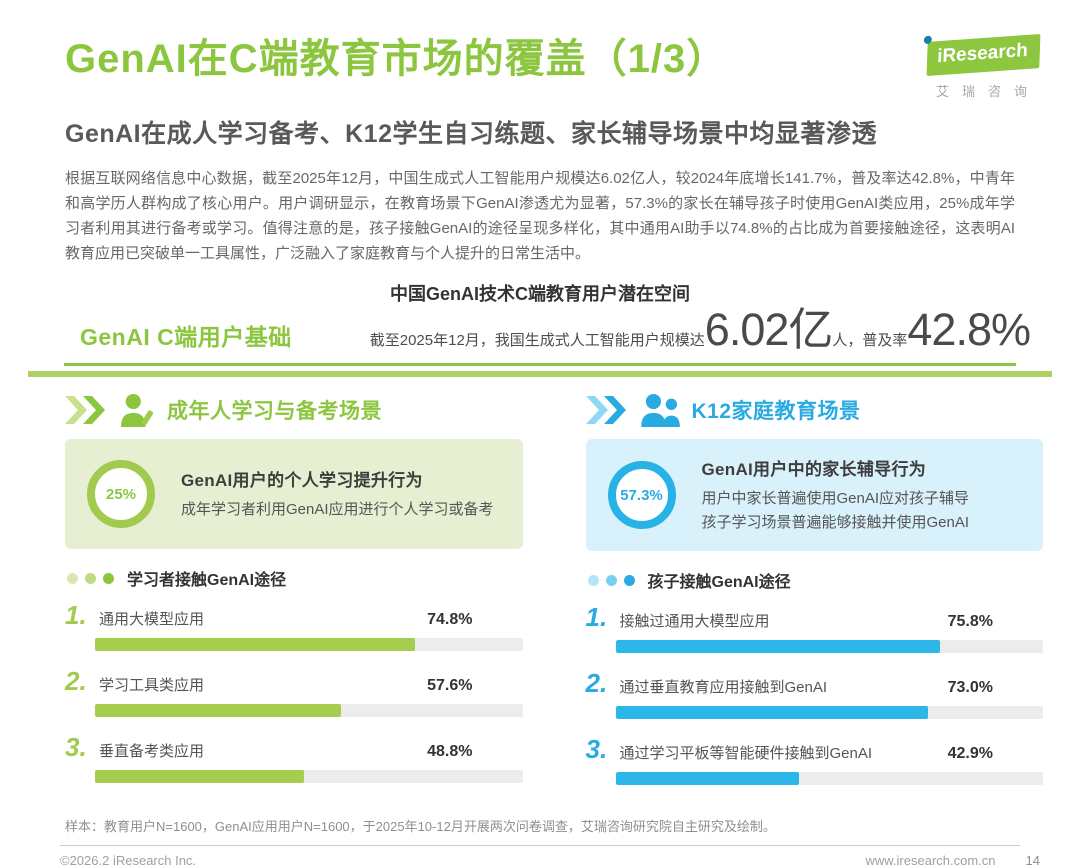  Describe the element at coordinates (137, 410) in the screenshot. I see `adult-learner-icon` at that location.